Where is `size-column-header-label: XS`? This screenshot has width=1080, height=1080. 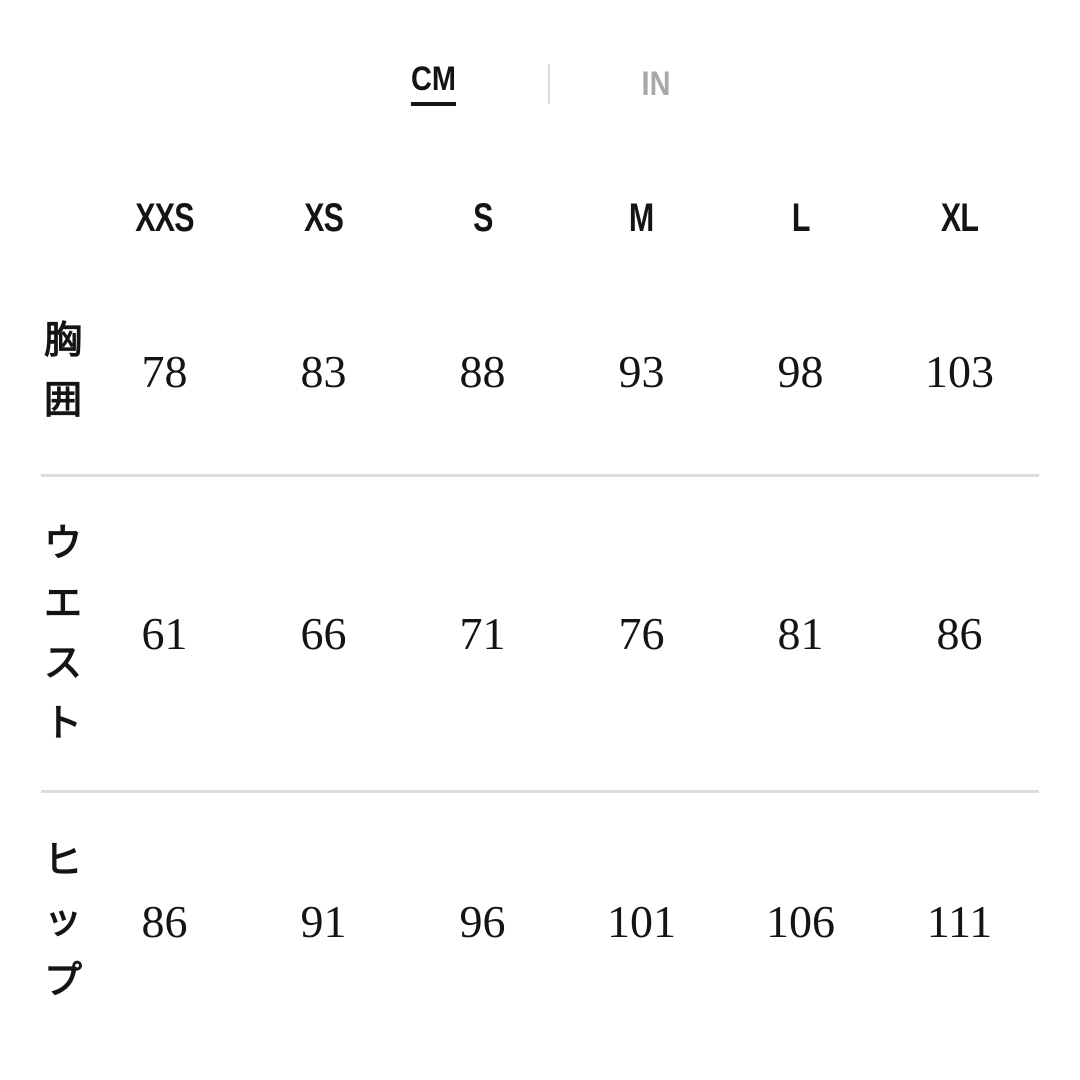
size-column-header-label: XS is located at coordinates (323, 217).